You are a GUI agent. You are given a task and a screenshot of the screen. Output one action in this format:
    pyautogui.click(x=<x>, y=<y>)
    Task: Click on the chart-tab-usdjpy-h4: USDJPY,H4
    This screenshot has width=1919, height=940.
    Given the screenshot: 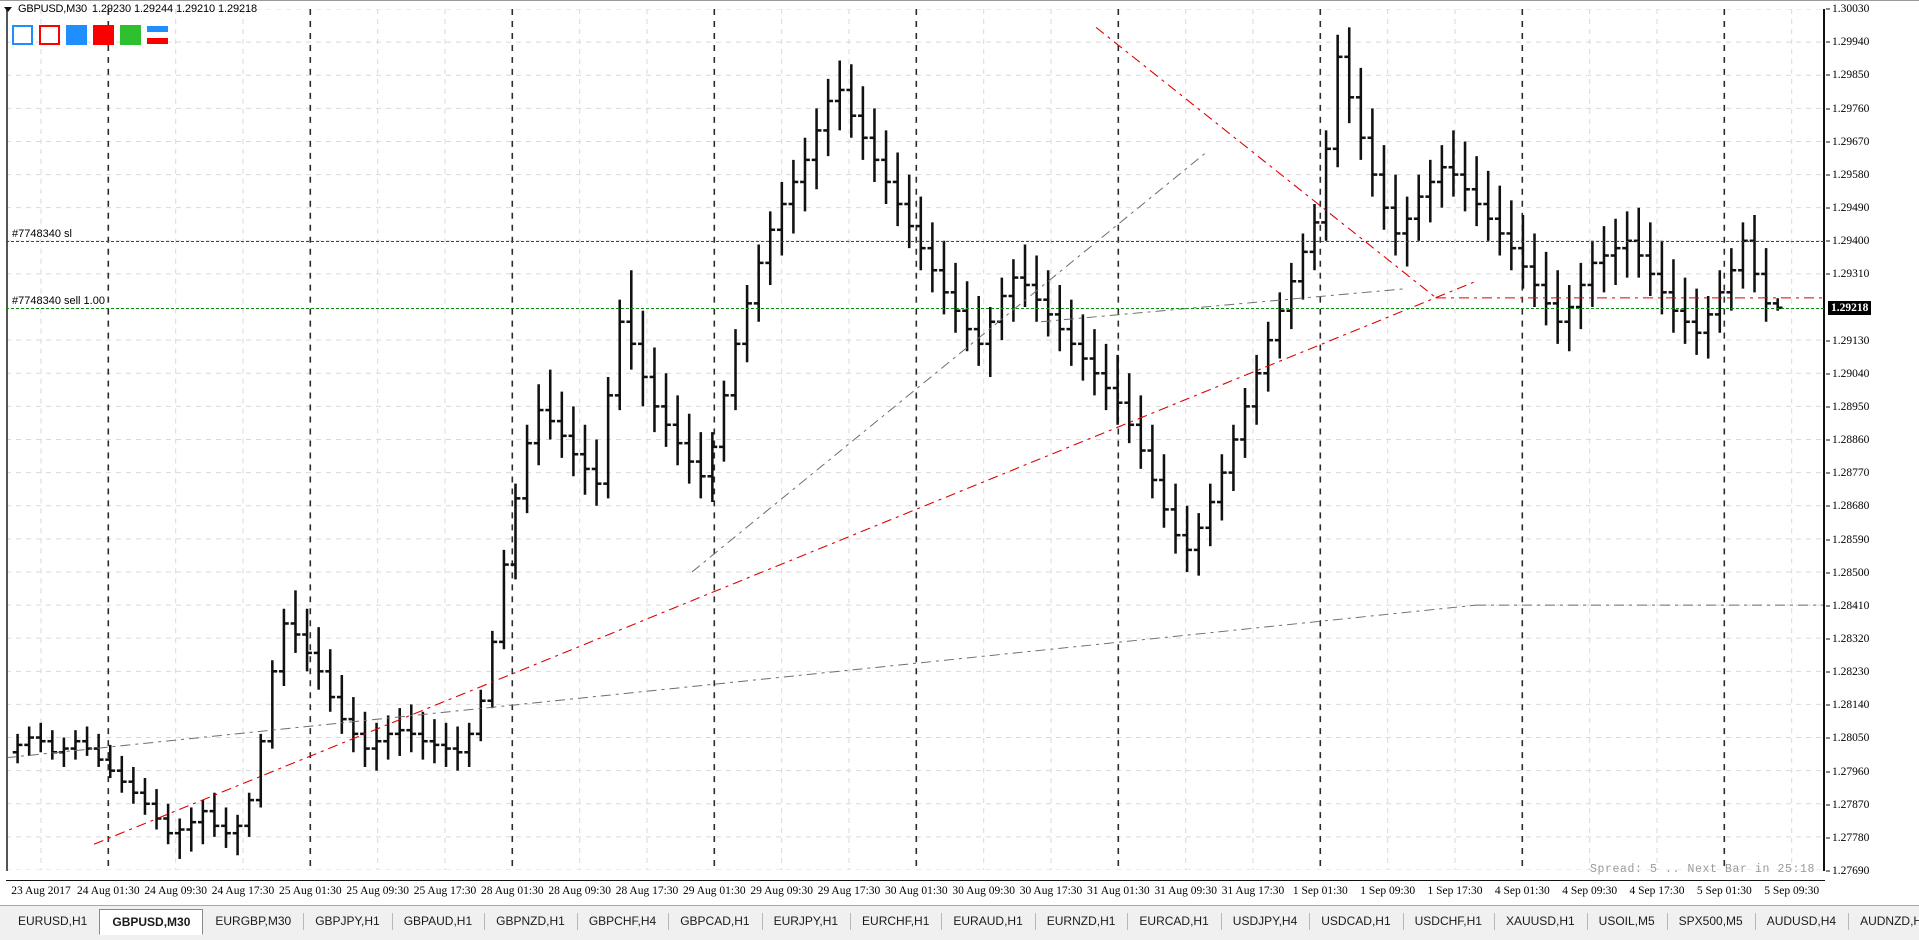 What is the action you would take?
    pyautogui.click(x=1265, y=922)
    